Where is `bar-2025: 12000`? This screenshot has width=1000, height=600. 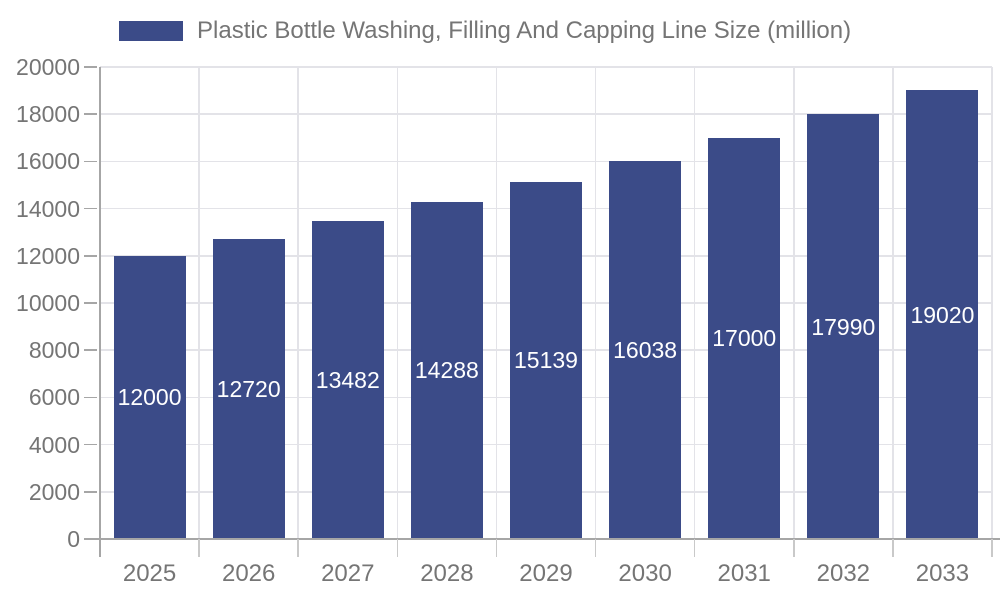
bar-2025: 12000 is located at coordinates (149, 397).